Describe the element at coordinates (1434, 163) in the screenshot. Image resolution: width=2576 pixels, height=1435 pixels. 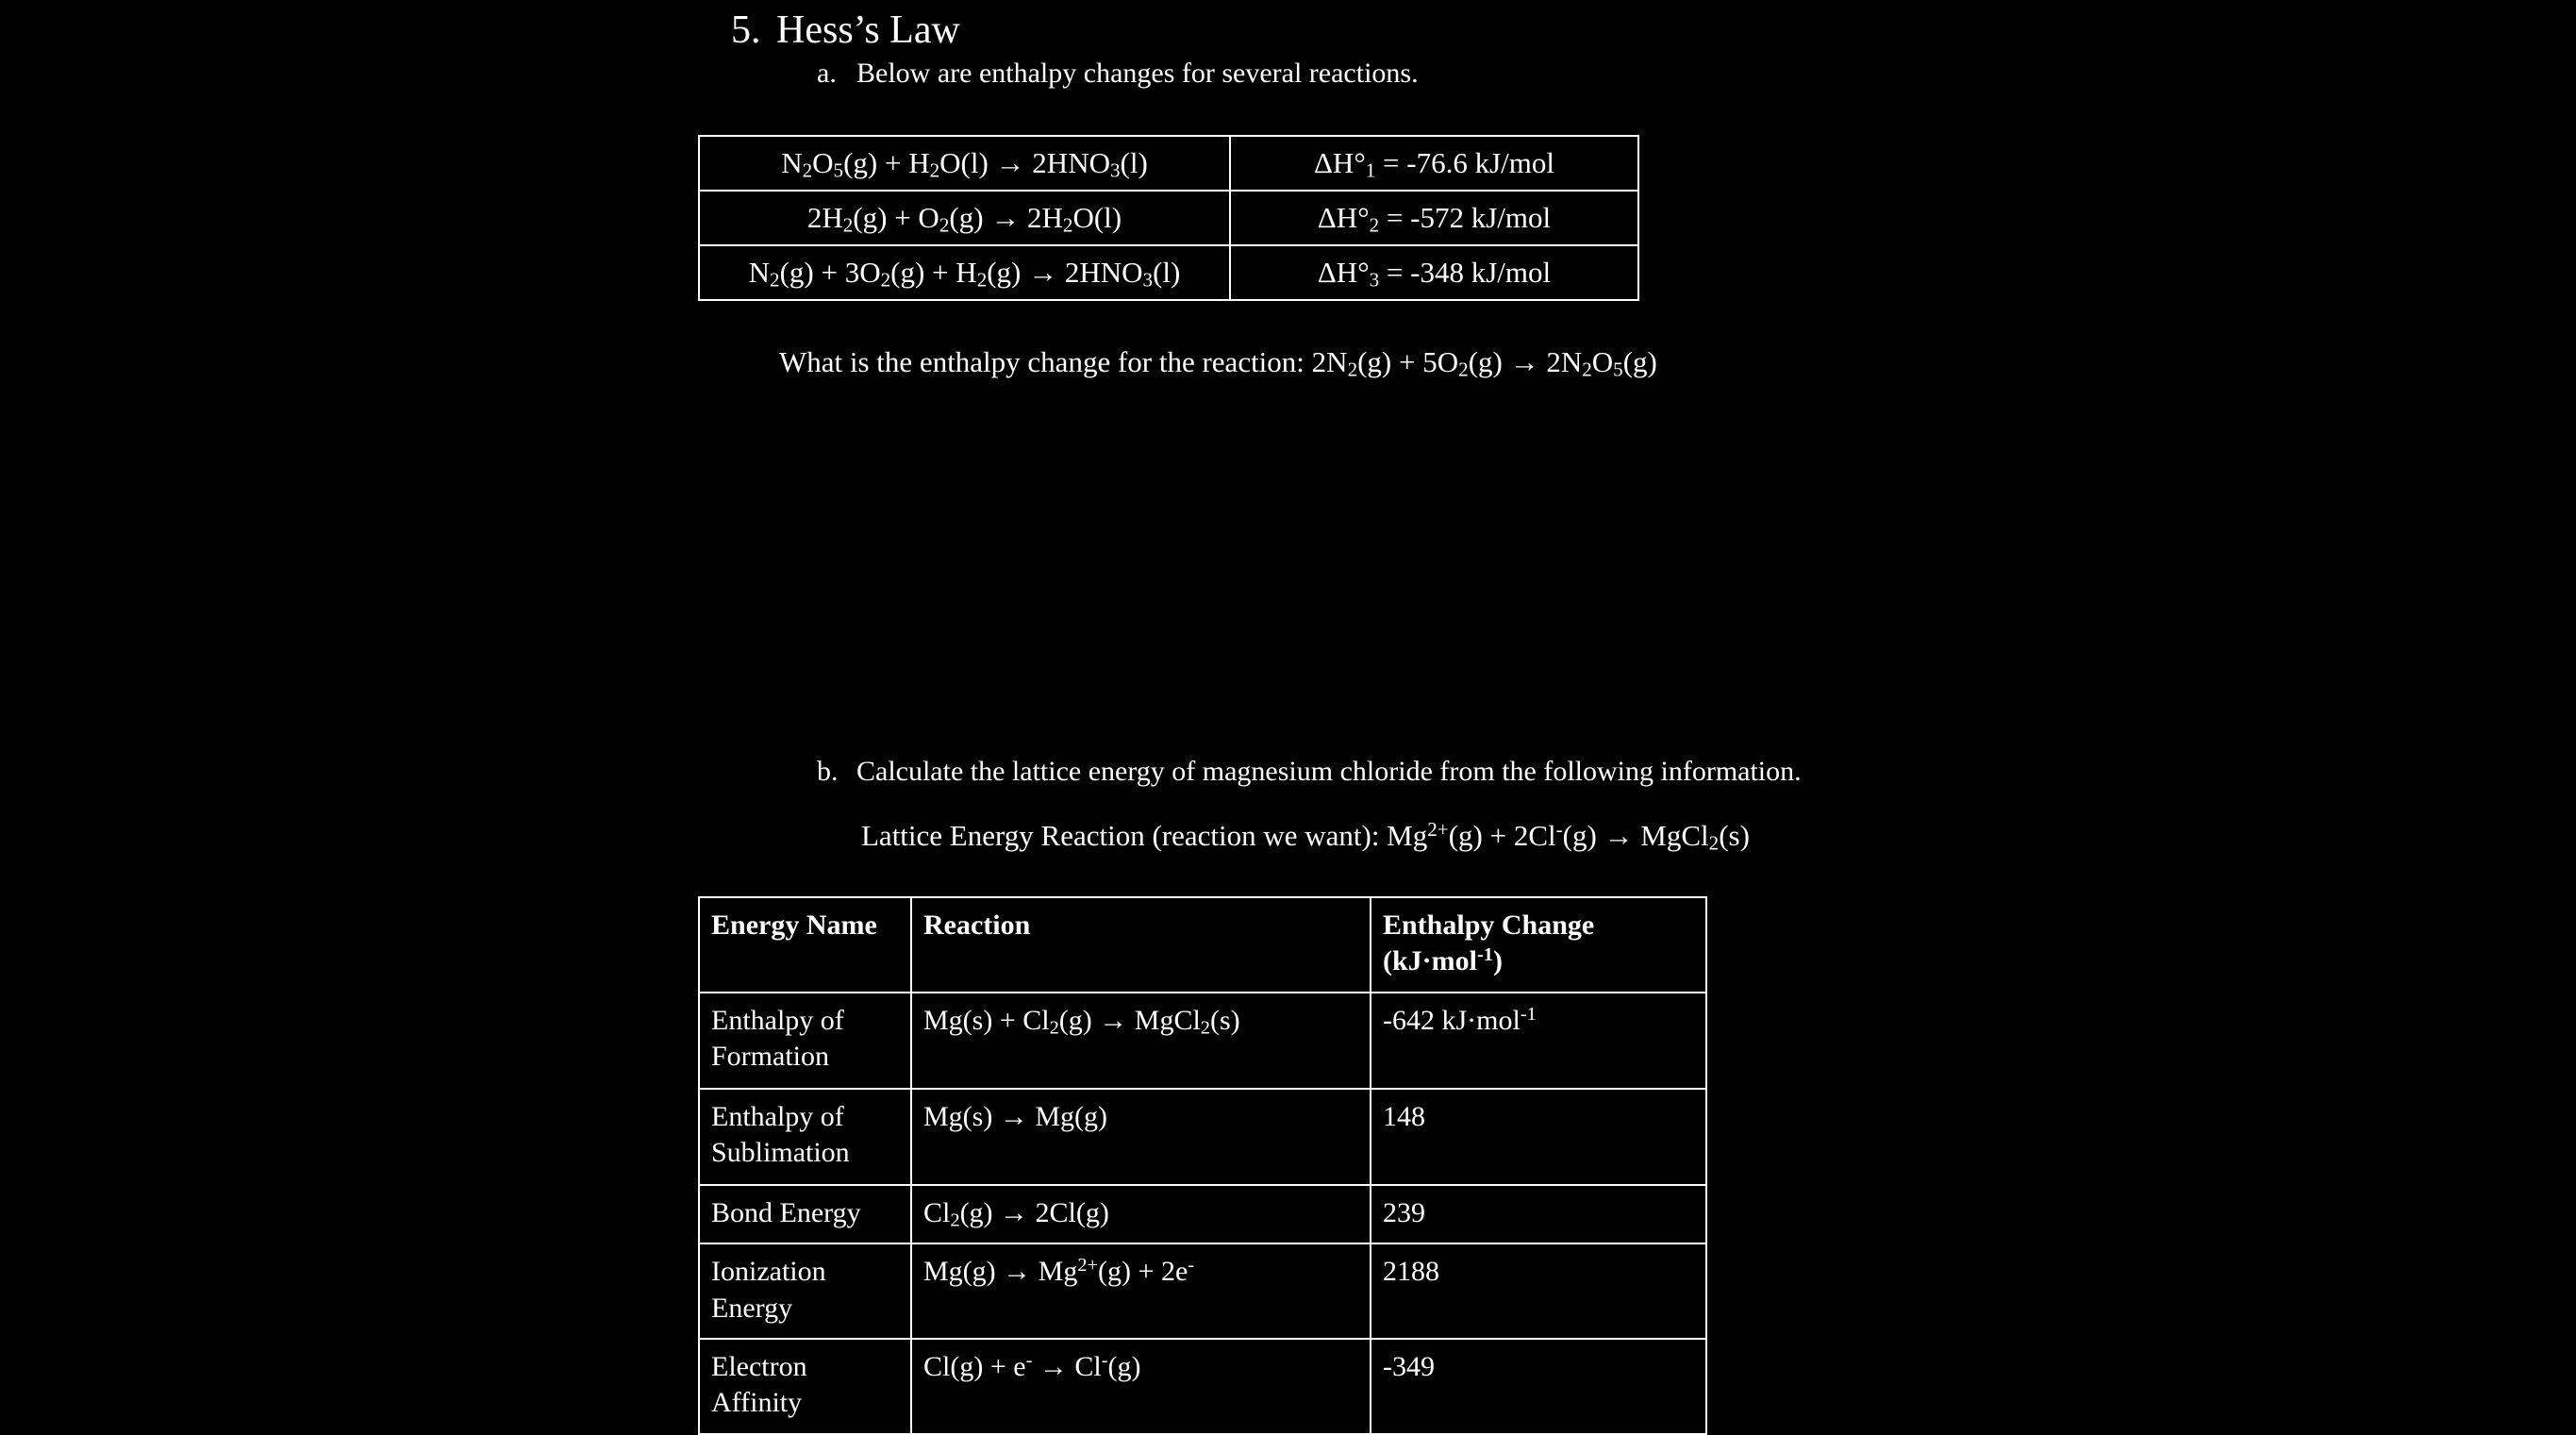
I see `enthalpy-cell: ΔH°1 = -76.6 kJ/mol` at that location.